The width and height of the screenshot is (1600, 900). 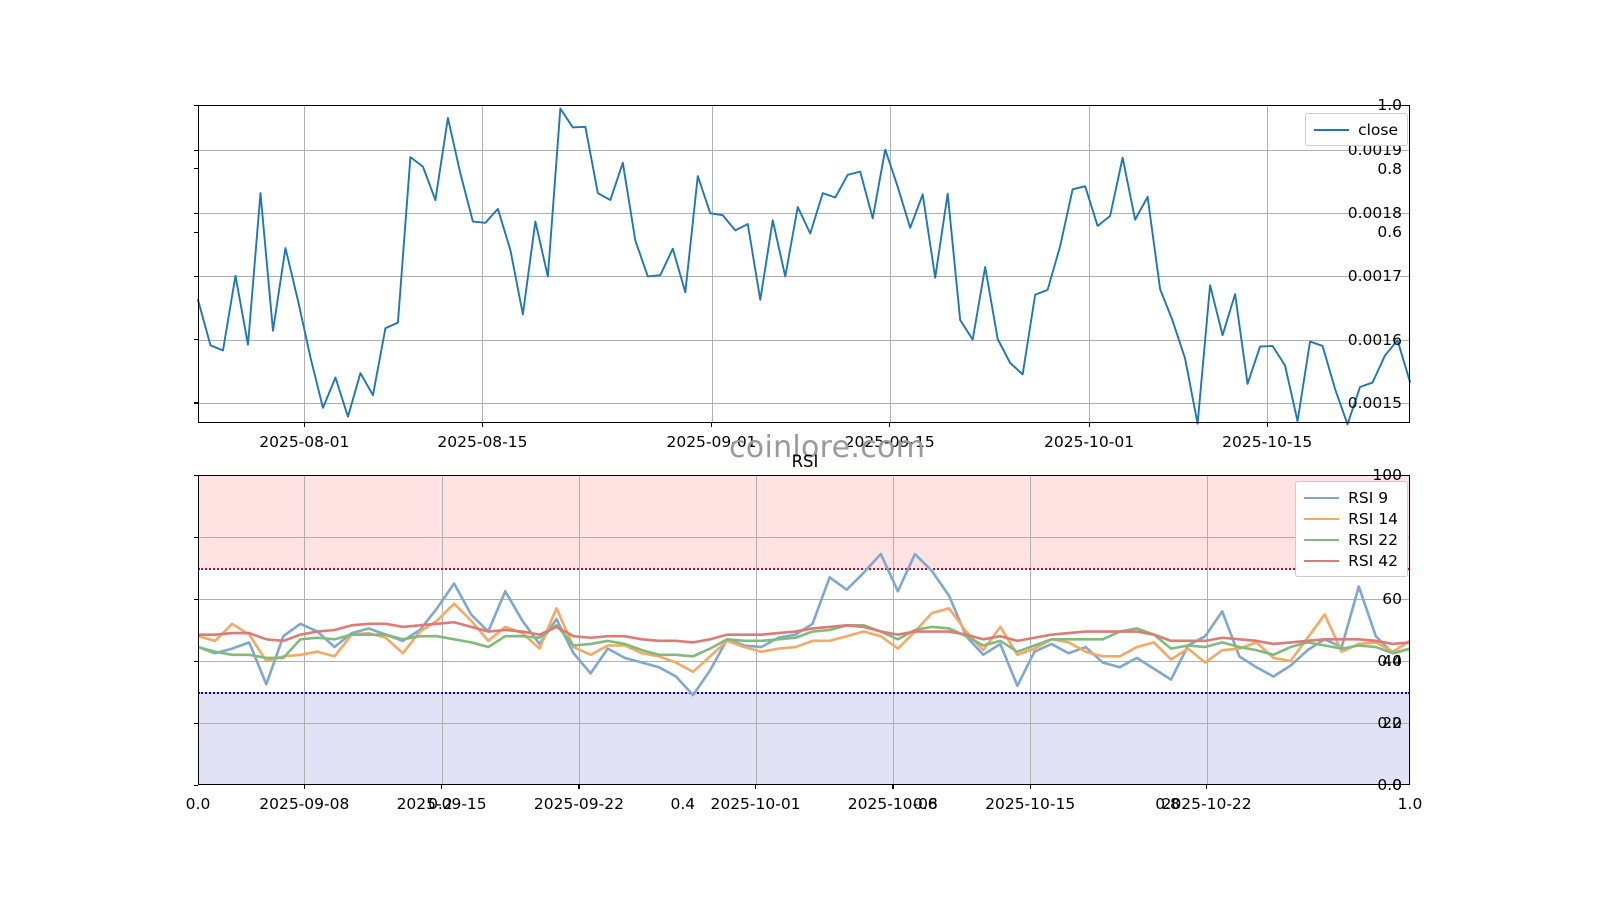 I want to click on y-tick-label: 0.6, so click(x=1389, y=232).